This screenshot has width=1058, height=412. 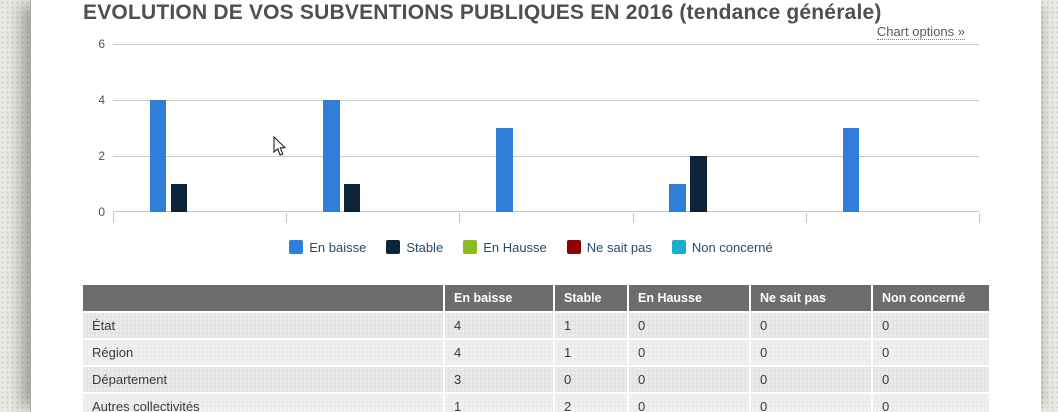 What do you see at coordinates (470, 247) in the screenshot?
I see `legend-swatch-en-hausse` at bounding box center [470, 247].